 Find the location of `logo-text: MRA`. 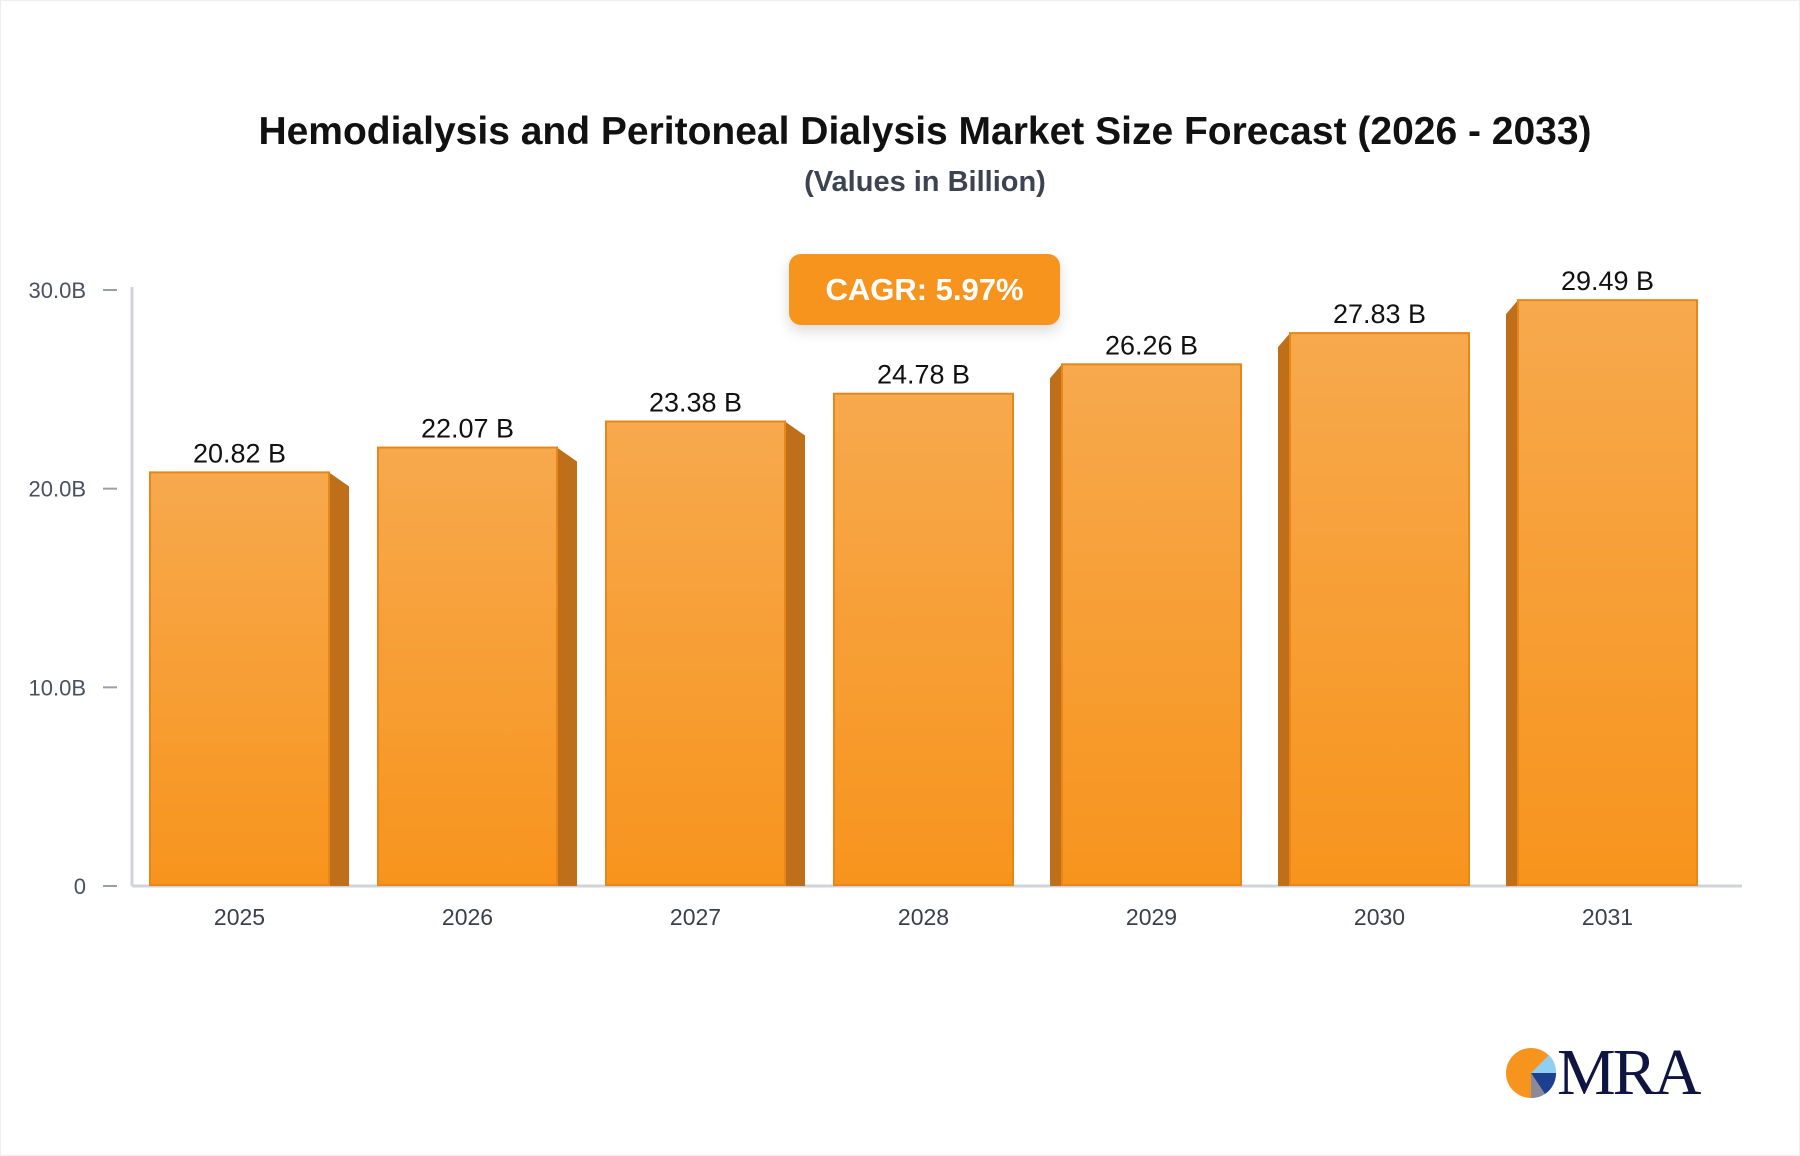

logo-text: MRA is located at coordinates (1629, 1072).